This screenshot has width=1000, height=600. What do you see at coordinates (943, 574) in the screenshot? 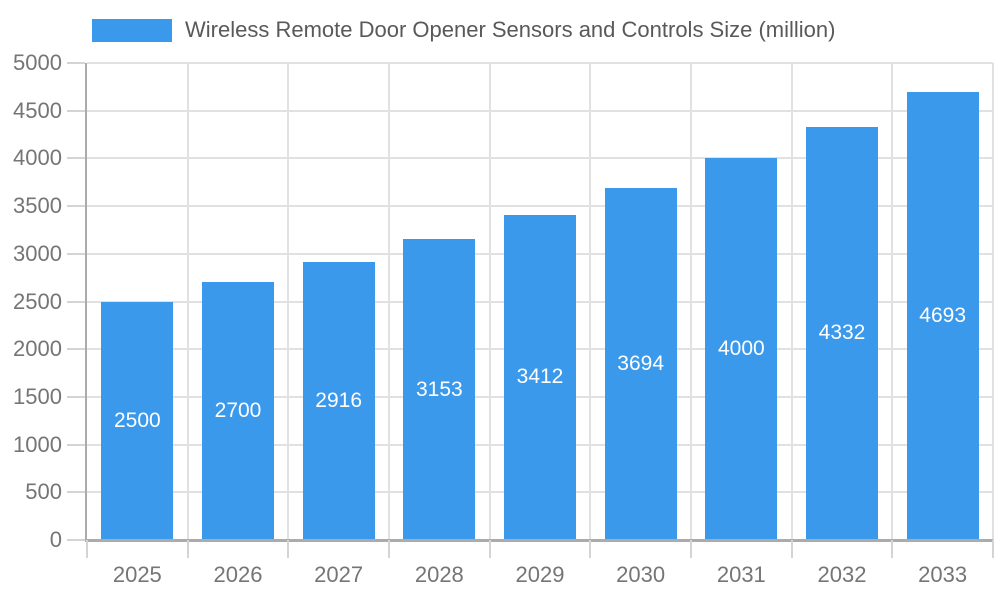
I see `x-axis-label: 2033` at bounding box center [943, 574].